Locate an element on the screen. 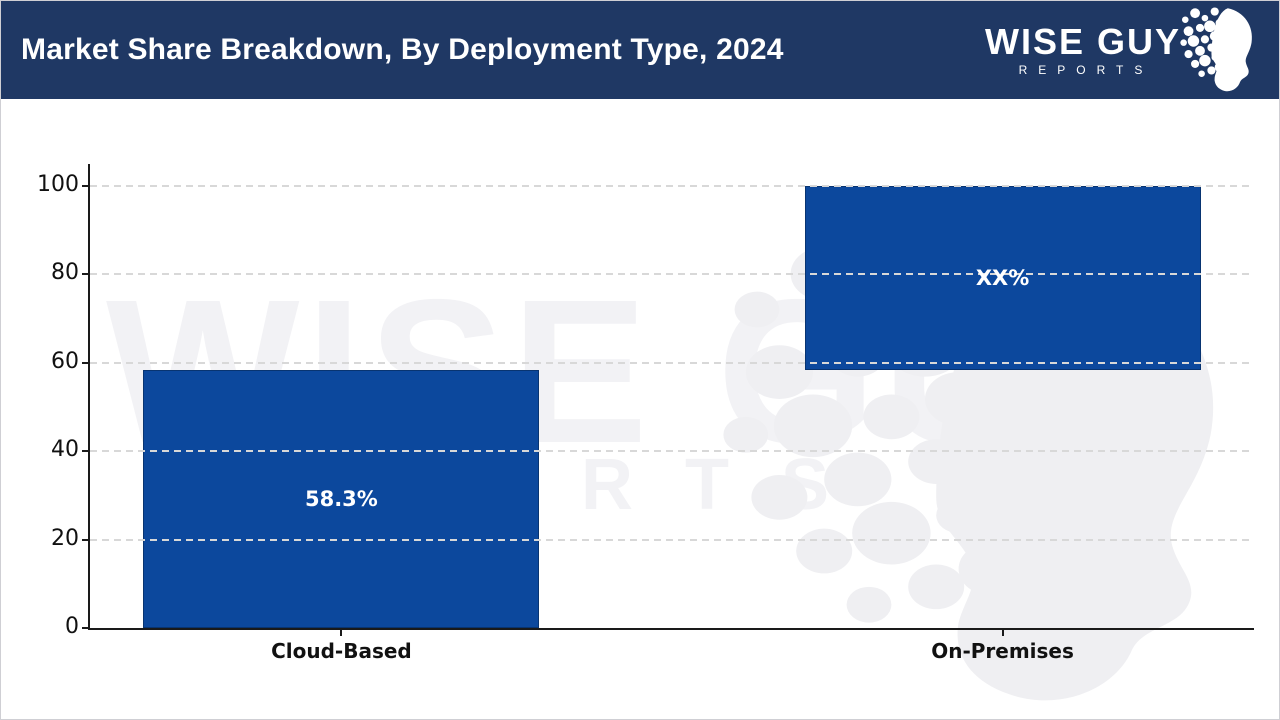 Image resolution: width=1280 pixels, height=720 pixels. brand-name: WISE GUY is located at coordinates (1082, 41).